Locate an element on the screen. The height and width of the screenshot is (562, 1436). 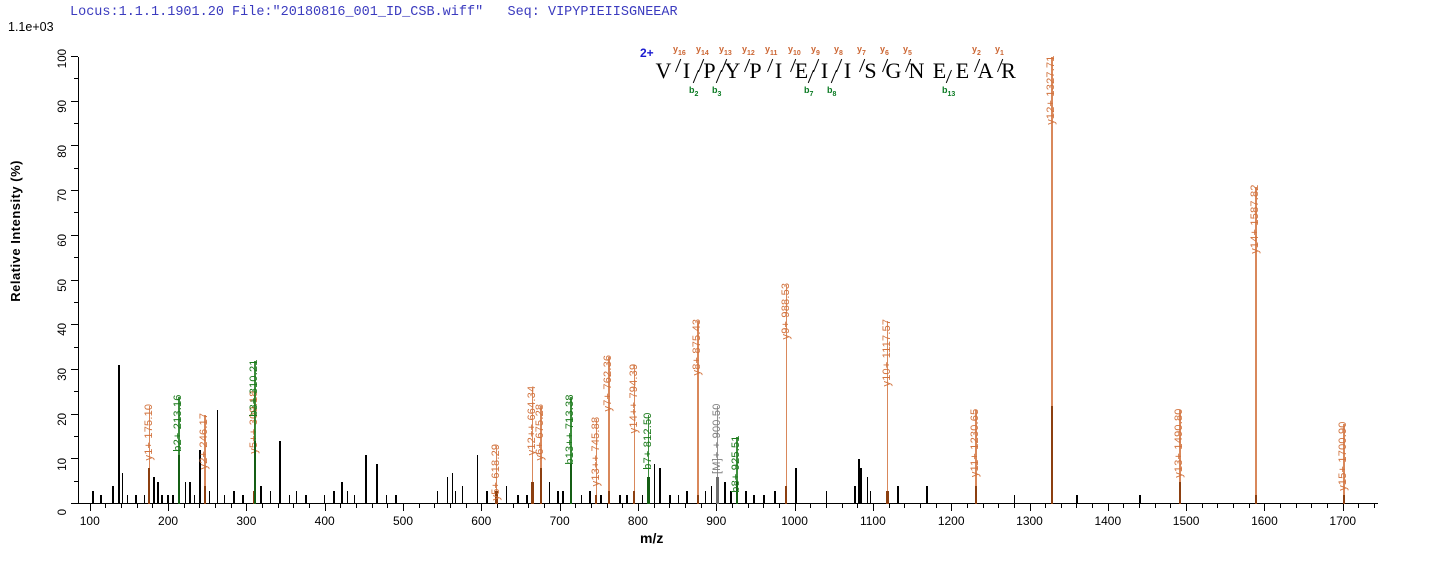
residue-9: I is located at coordinates (847, 70).